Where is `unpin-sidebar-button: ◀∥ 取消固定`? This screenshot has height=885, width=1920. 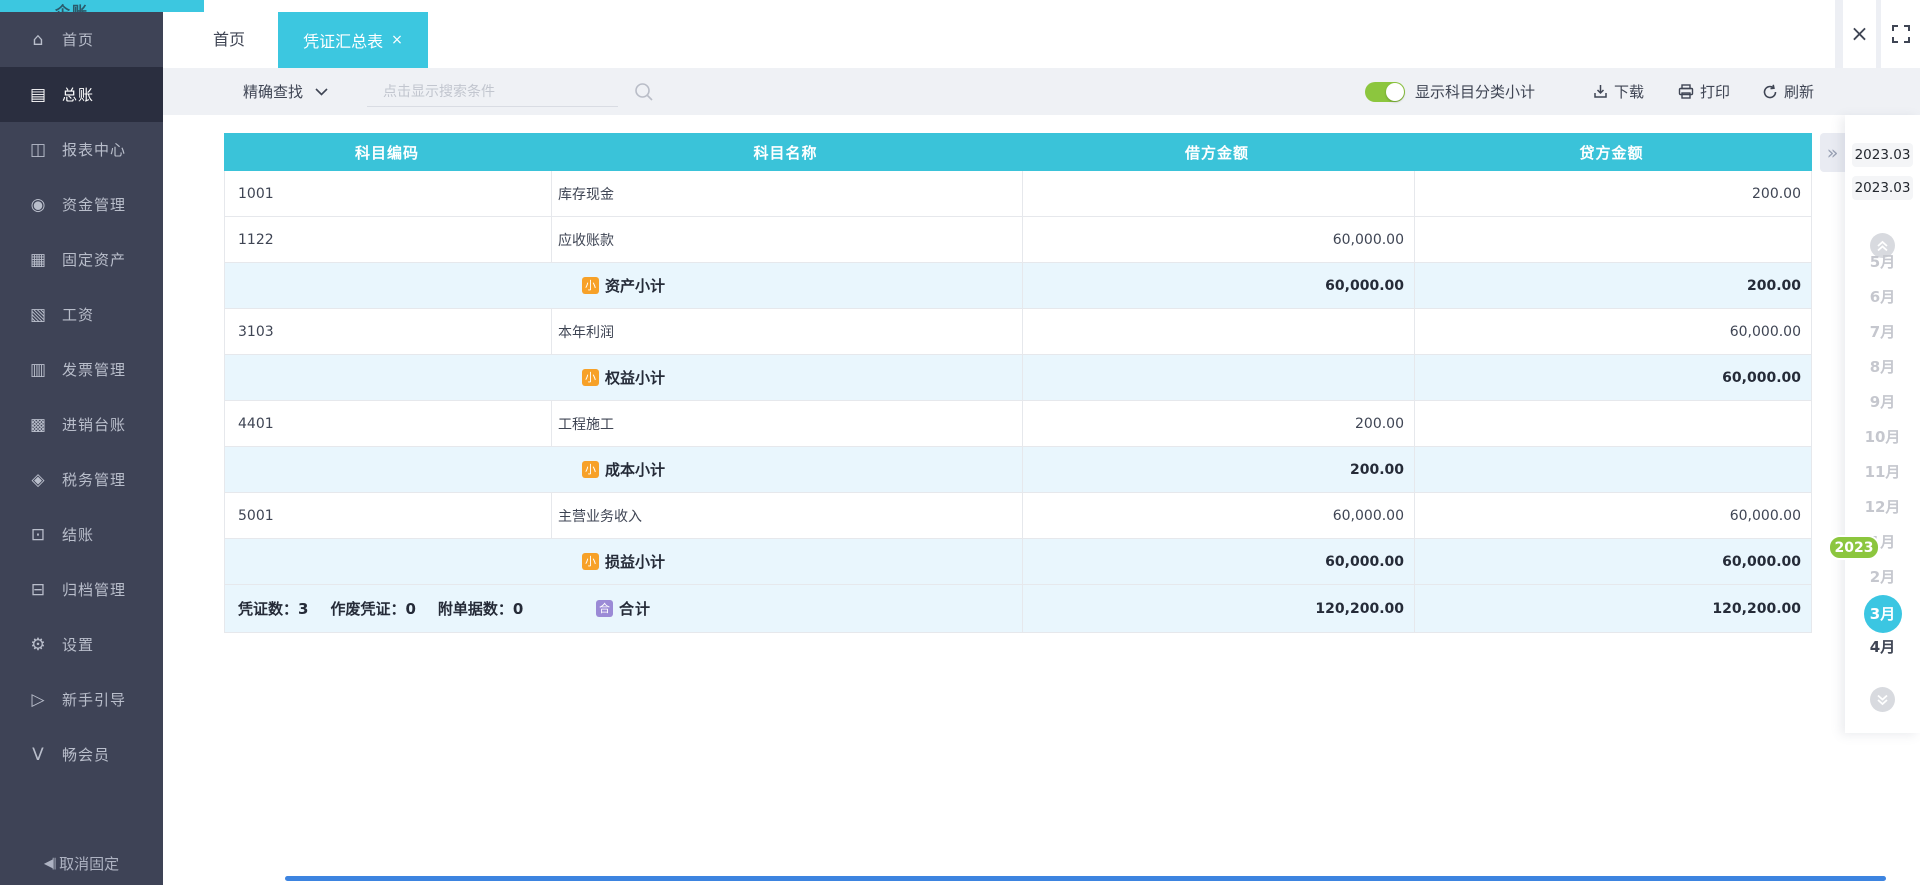
unpin-sidebar-button: ◀∥ 取消固定 is located at coordinates (81, 863).